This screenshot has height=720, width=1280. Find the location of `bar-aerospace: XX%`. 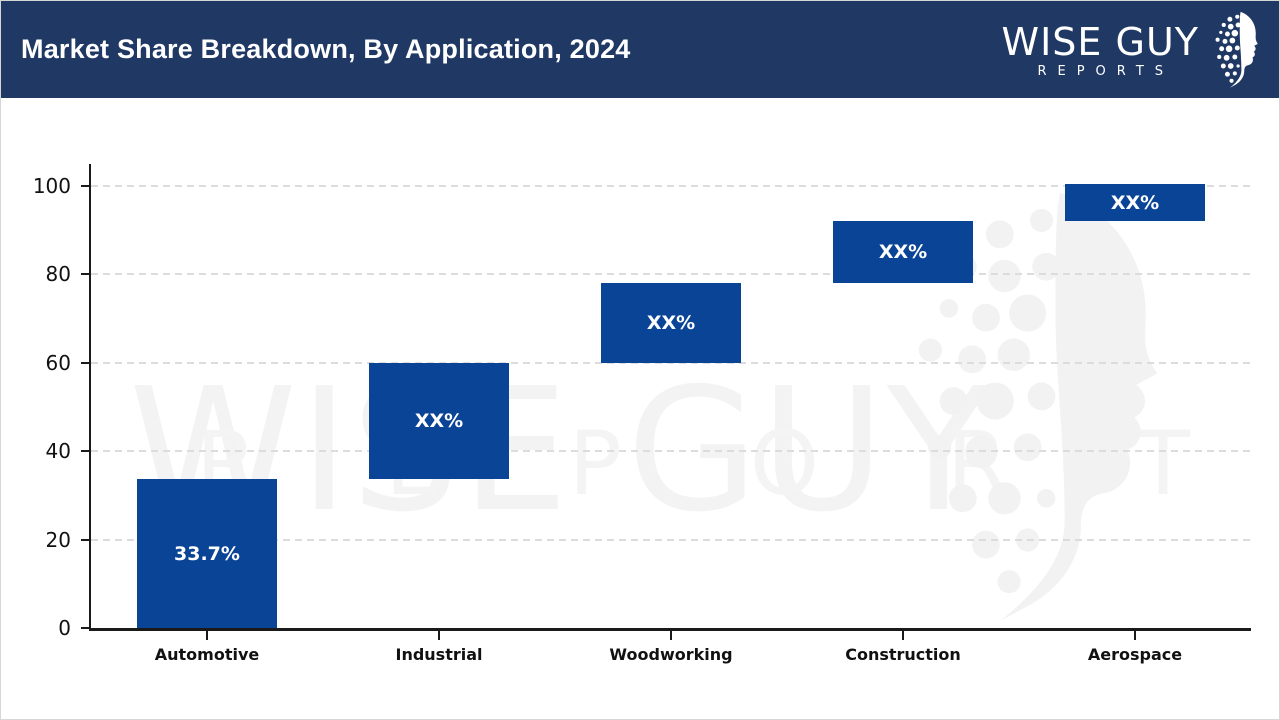

bar-aerospace: XX% is located at coordinates (1135, 202).